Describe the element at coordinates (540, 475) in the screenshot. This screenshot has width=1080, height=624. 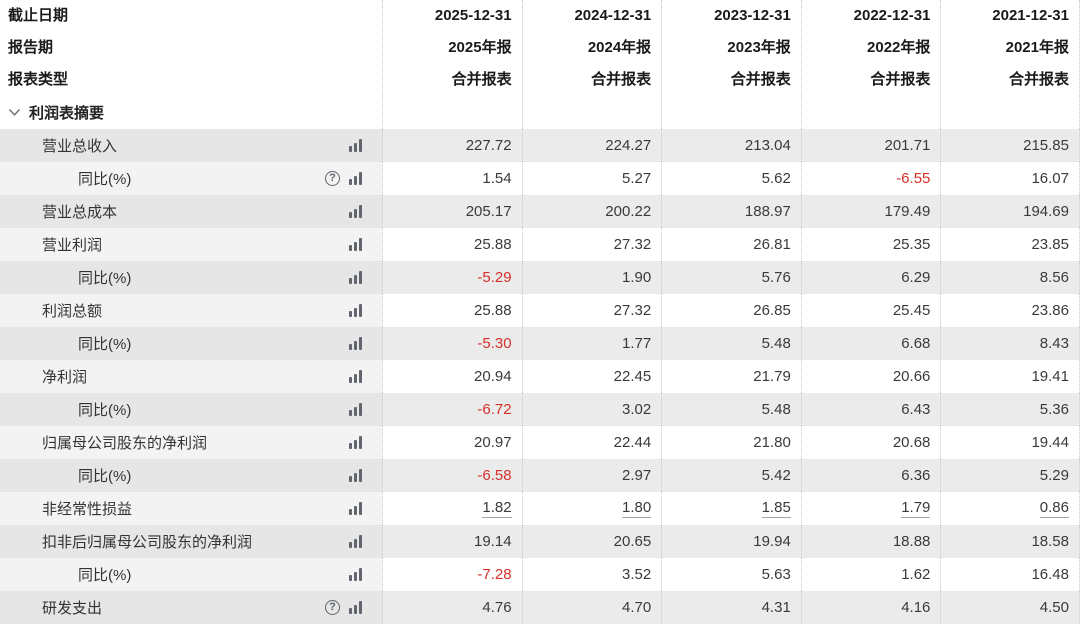
I see `table-row: 同比(%) -6.58 2.97 5.42 6.36 5.29` at that location.